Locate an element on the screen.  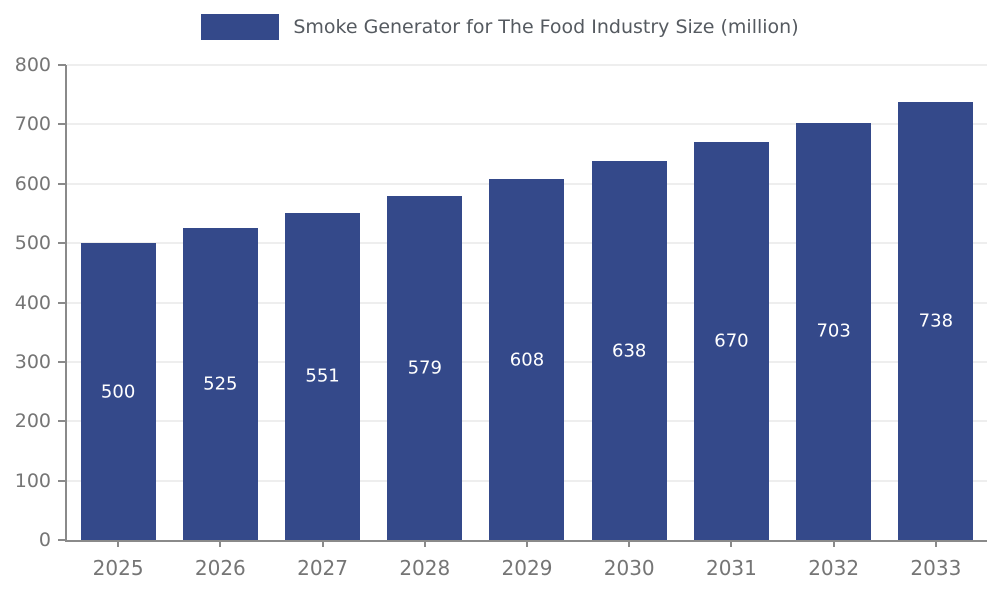
bar-slot: 551 is located at coordinates (323, 302).